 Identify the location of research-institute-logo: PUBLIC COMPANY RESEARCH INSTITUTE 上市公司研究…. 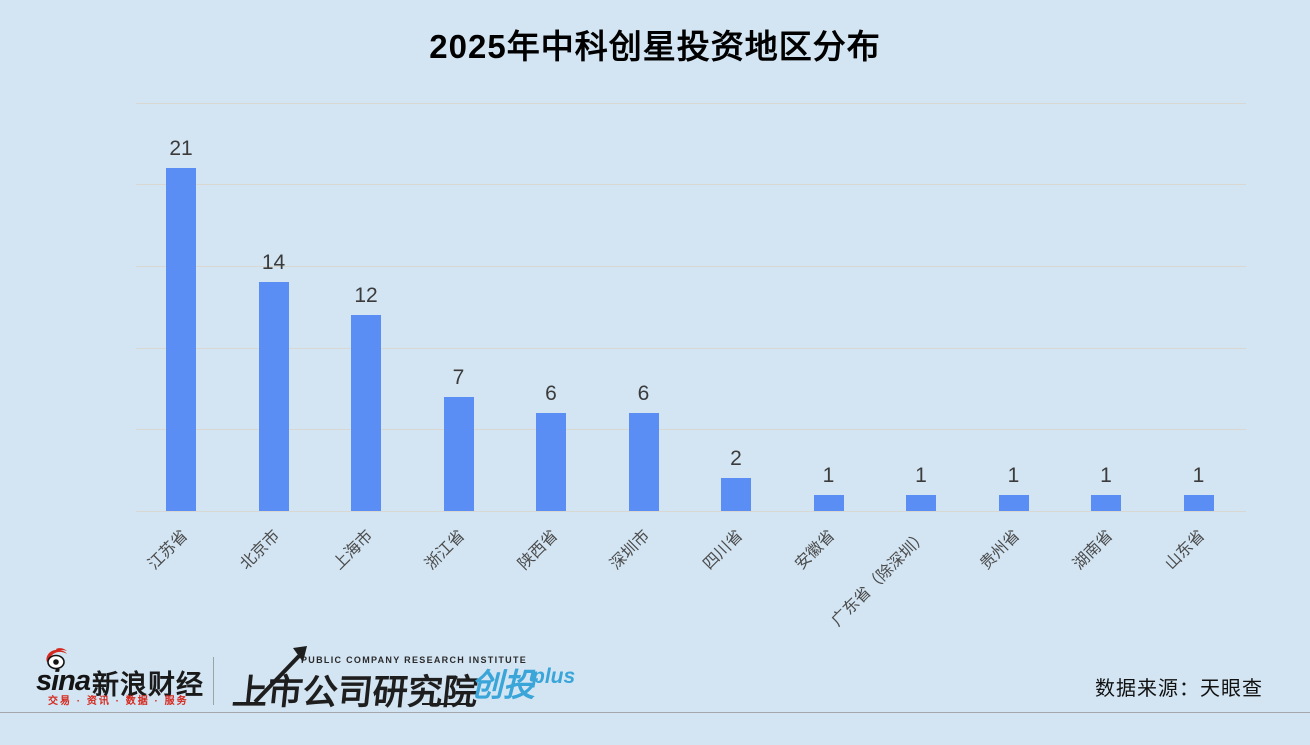
(378, 679).